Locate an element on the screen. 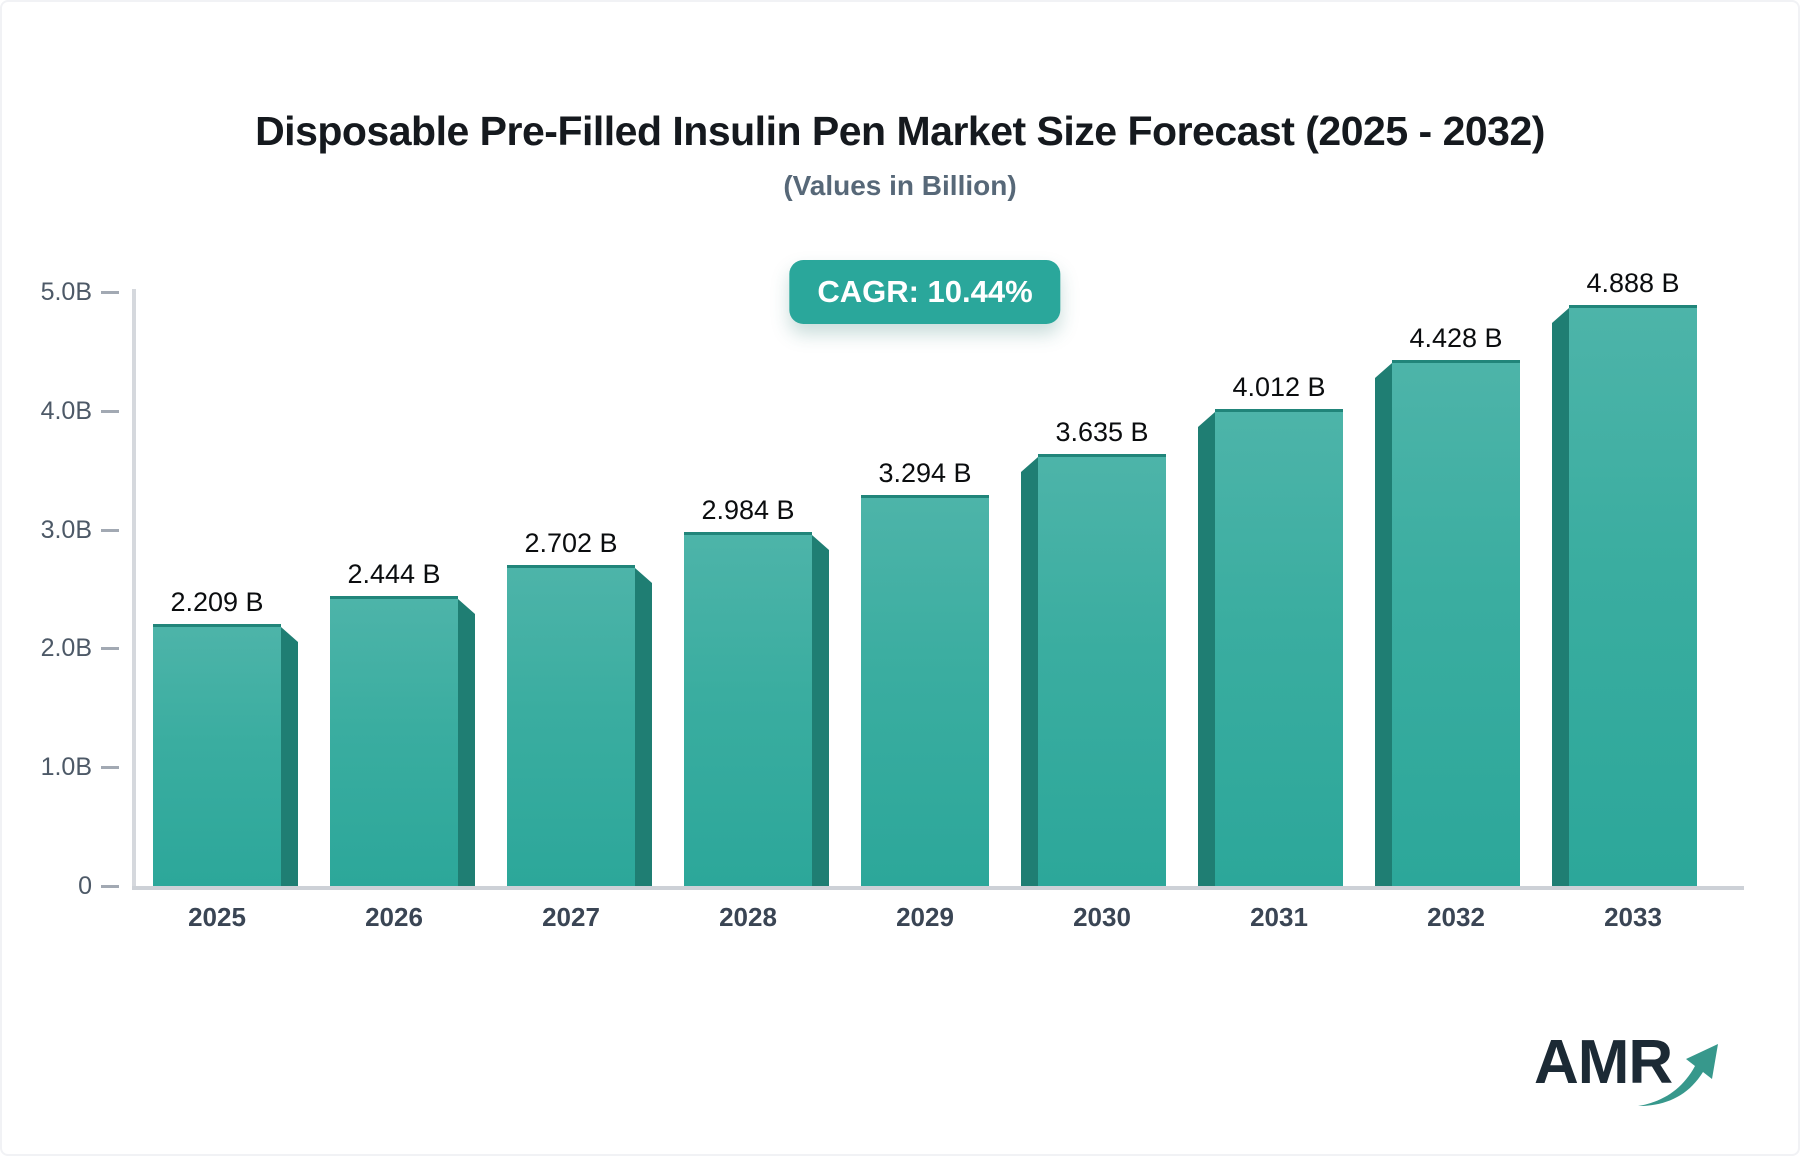 Image resolution: width=1800 pixels, height=1156 pixels. bar-2028: 2.984 B is located at coordinates (756, 690).